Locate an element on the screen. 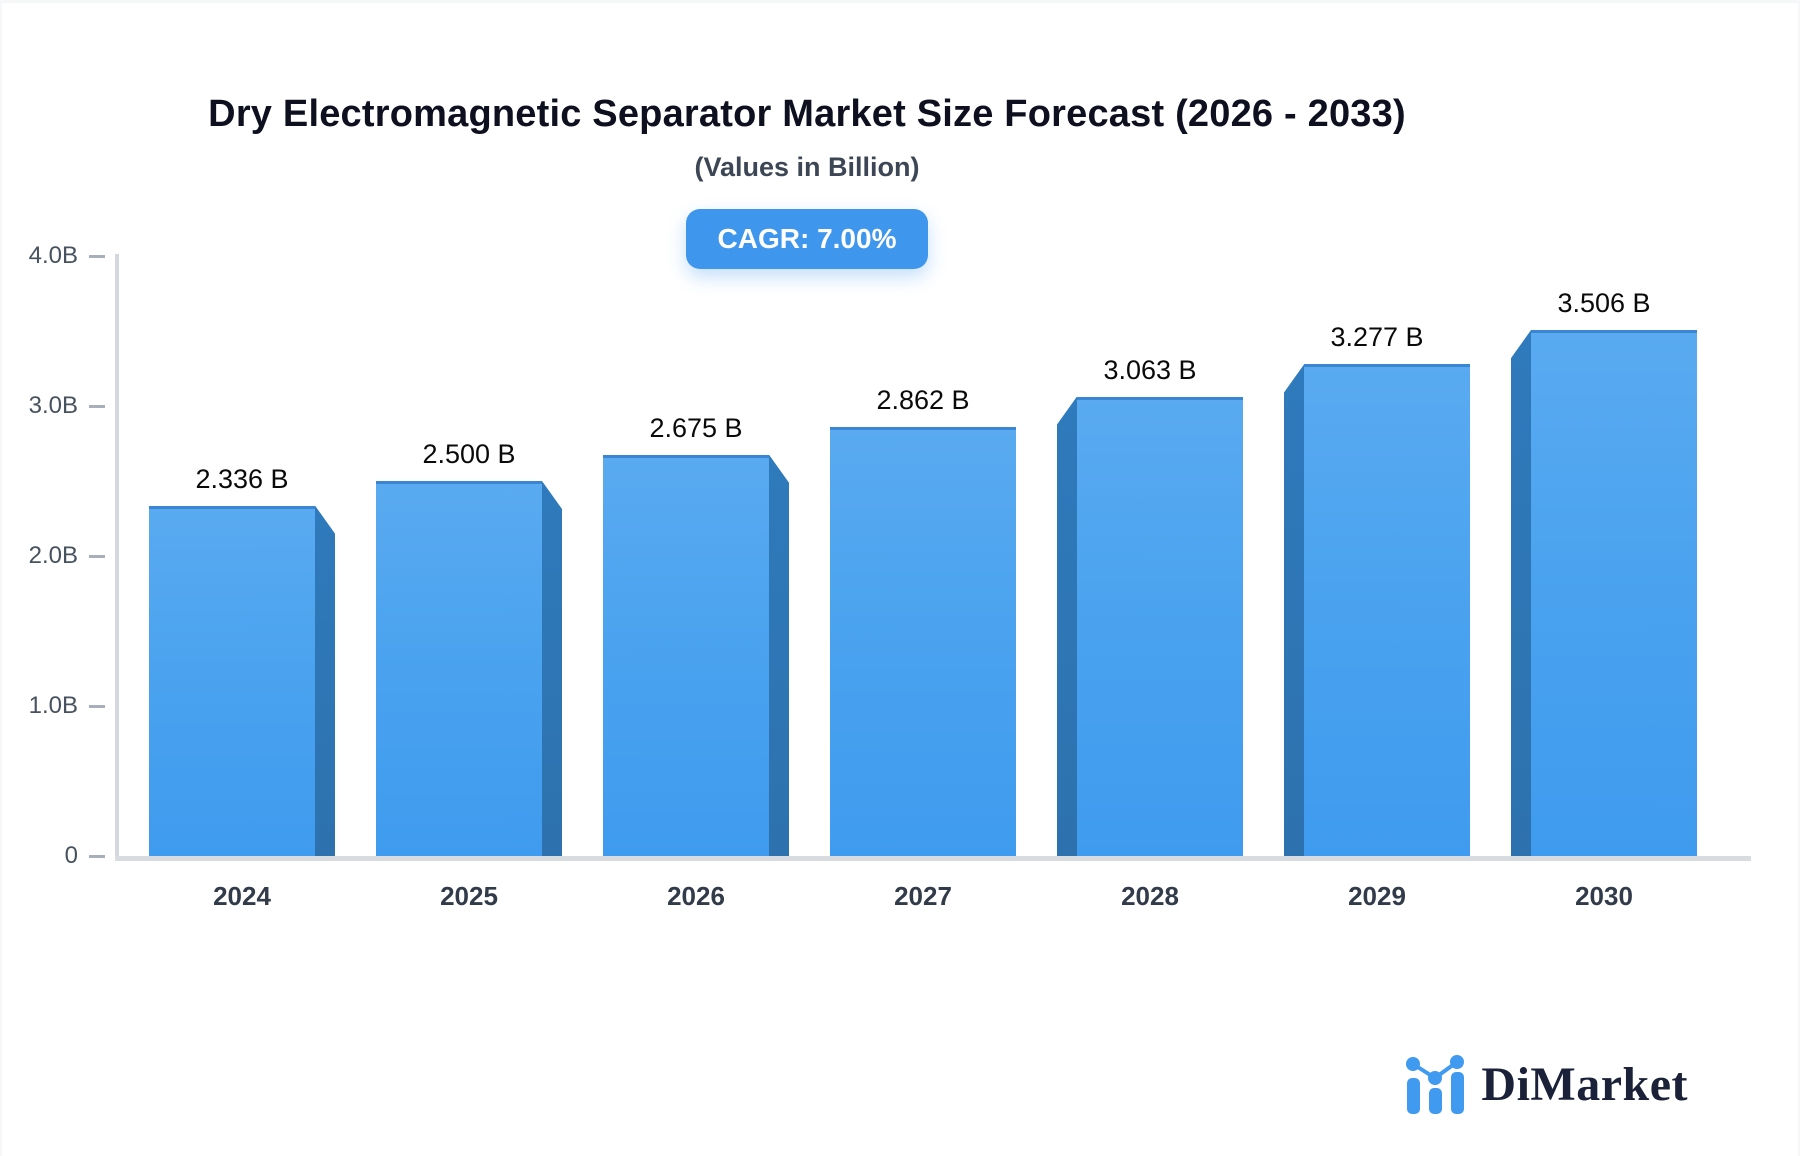 Image resolution: width=1800 pixels, height=1156 pixels. dimarket-logo: DiMarket is located at coordinates (1545, 1084).